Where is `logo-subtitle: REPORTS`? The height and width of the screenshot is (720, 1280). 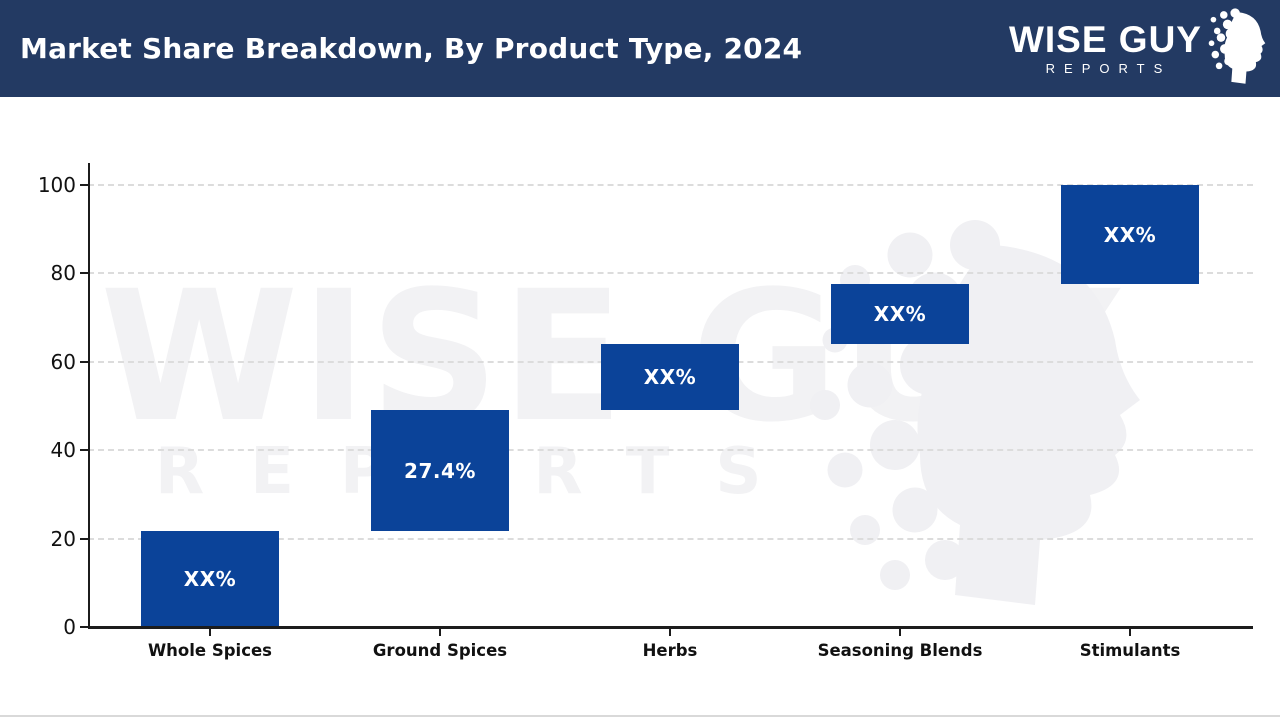 logo-subtitle: REPORTS is located at coordinates (1108, 68).